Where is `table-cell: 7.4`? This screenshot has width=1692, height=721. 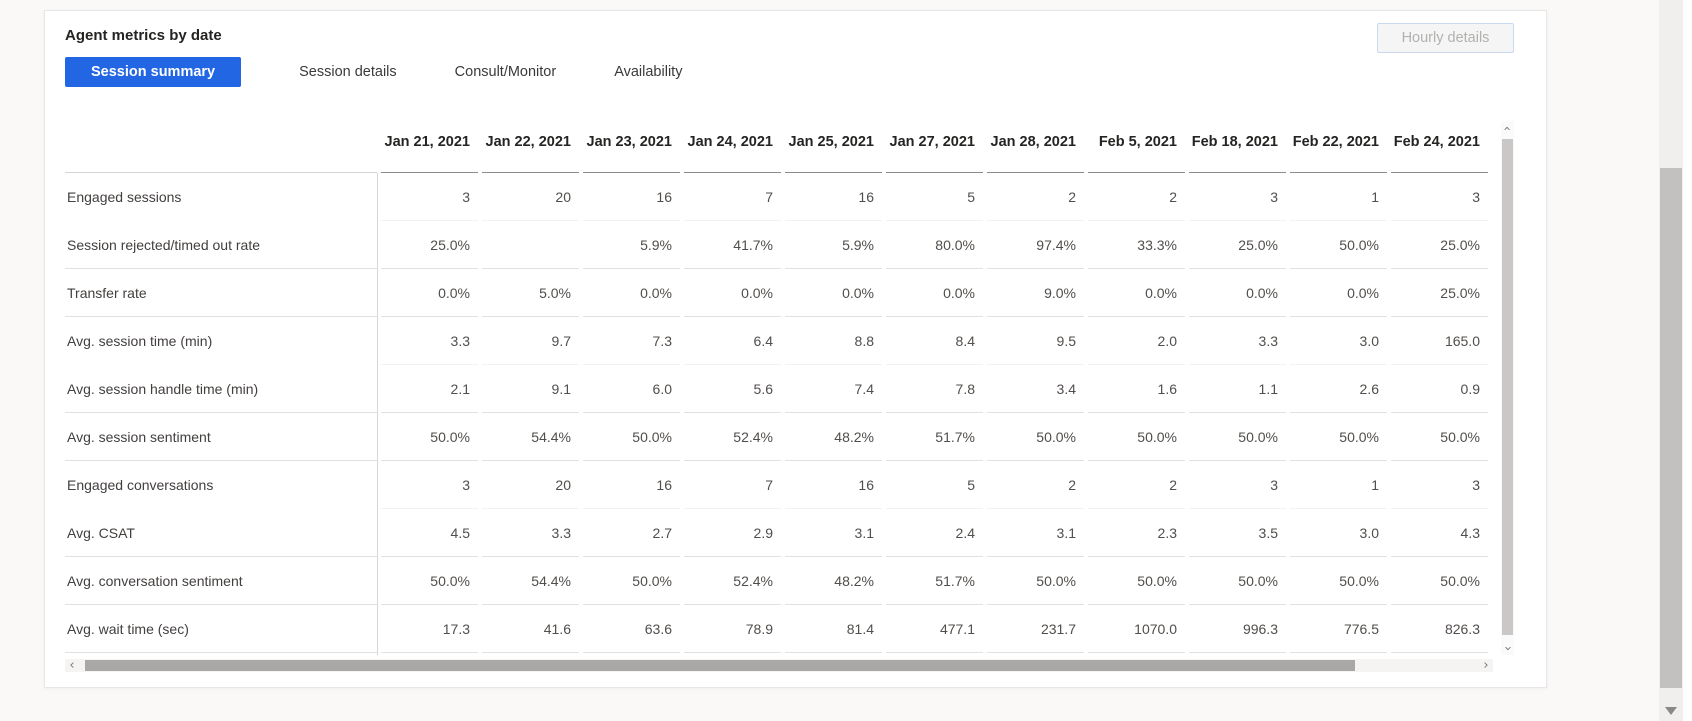 table-cell: 7.4 is located at coordinates (833, 389).